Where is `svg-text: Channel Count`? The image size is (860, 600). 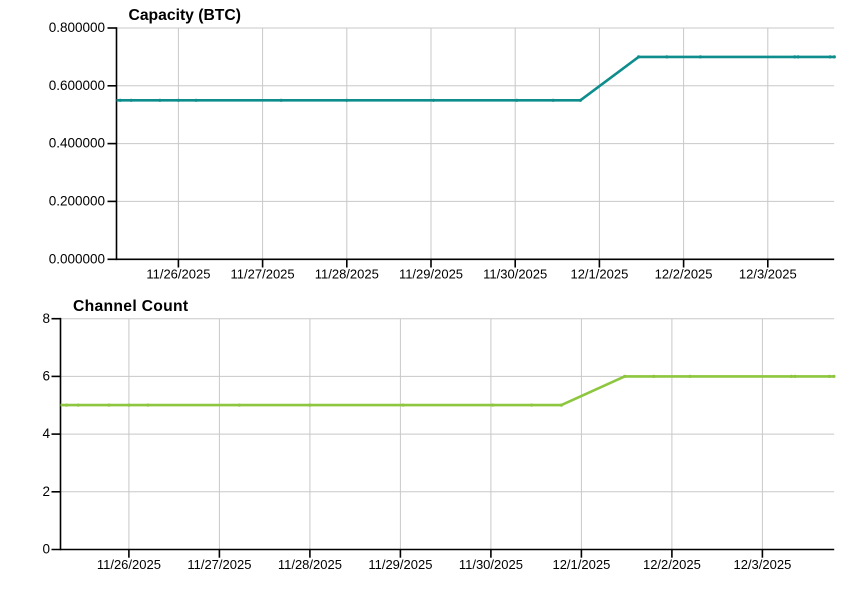
svg-text: Channel Count is located at coordinates (131, 306).